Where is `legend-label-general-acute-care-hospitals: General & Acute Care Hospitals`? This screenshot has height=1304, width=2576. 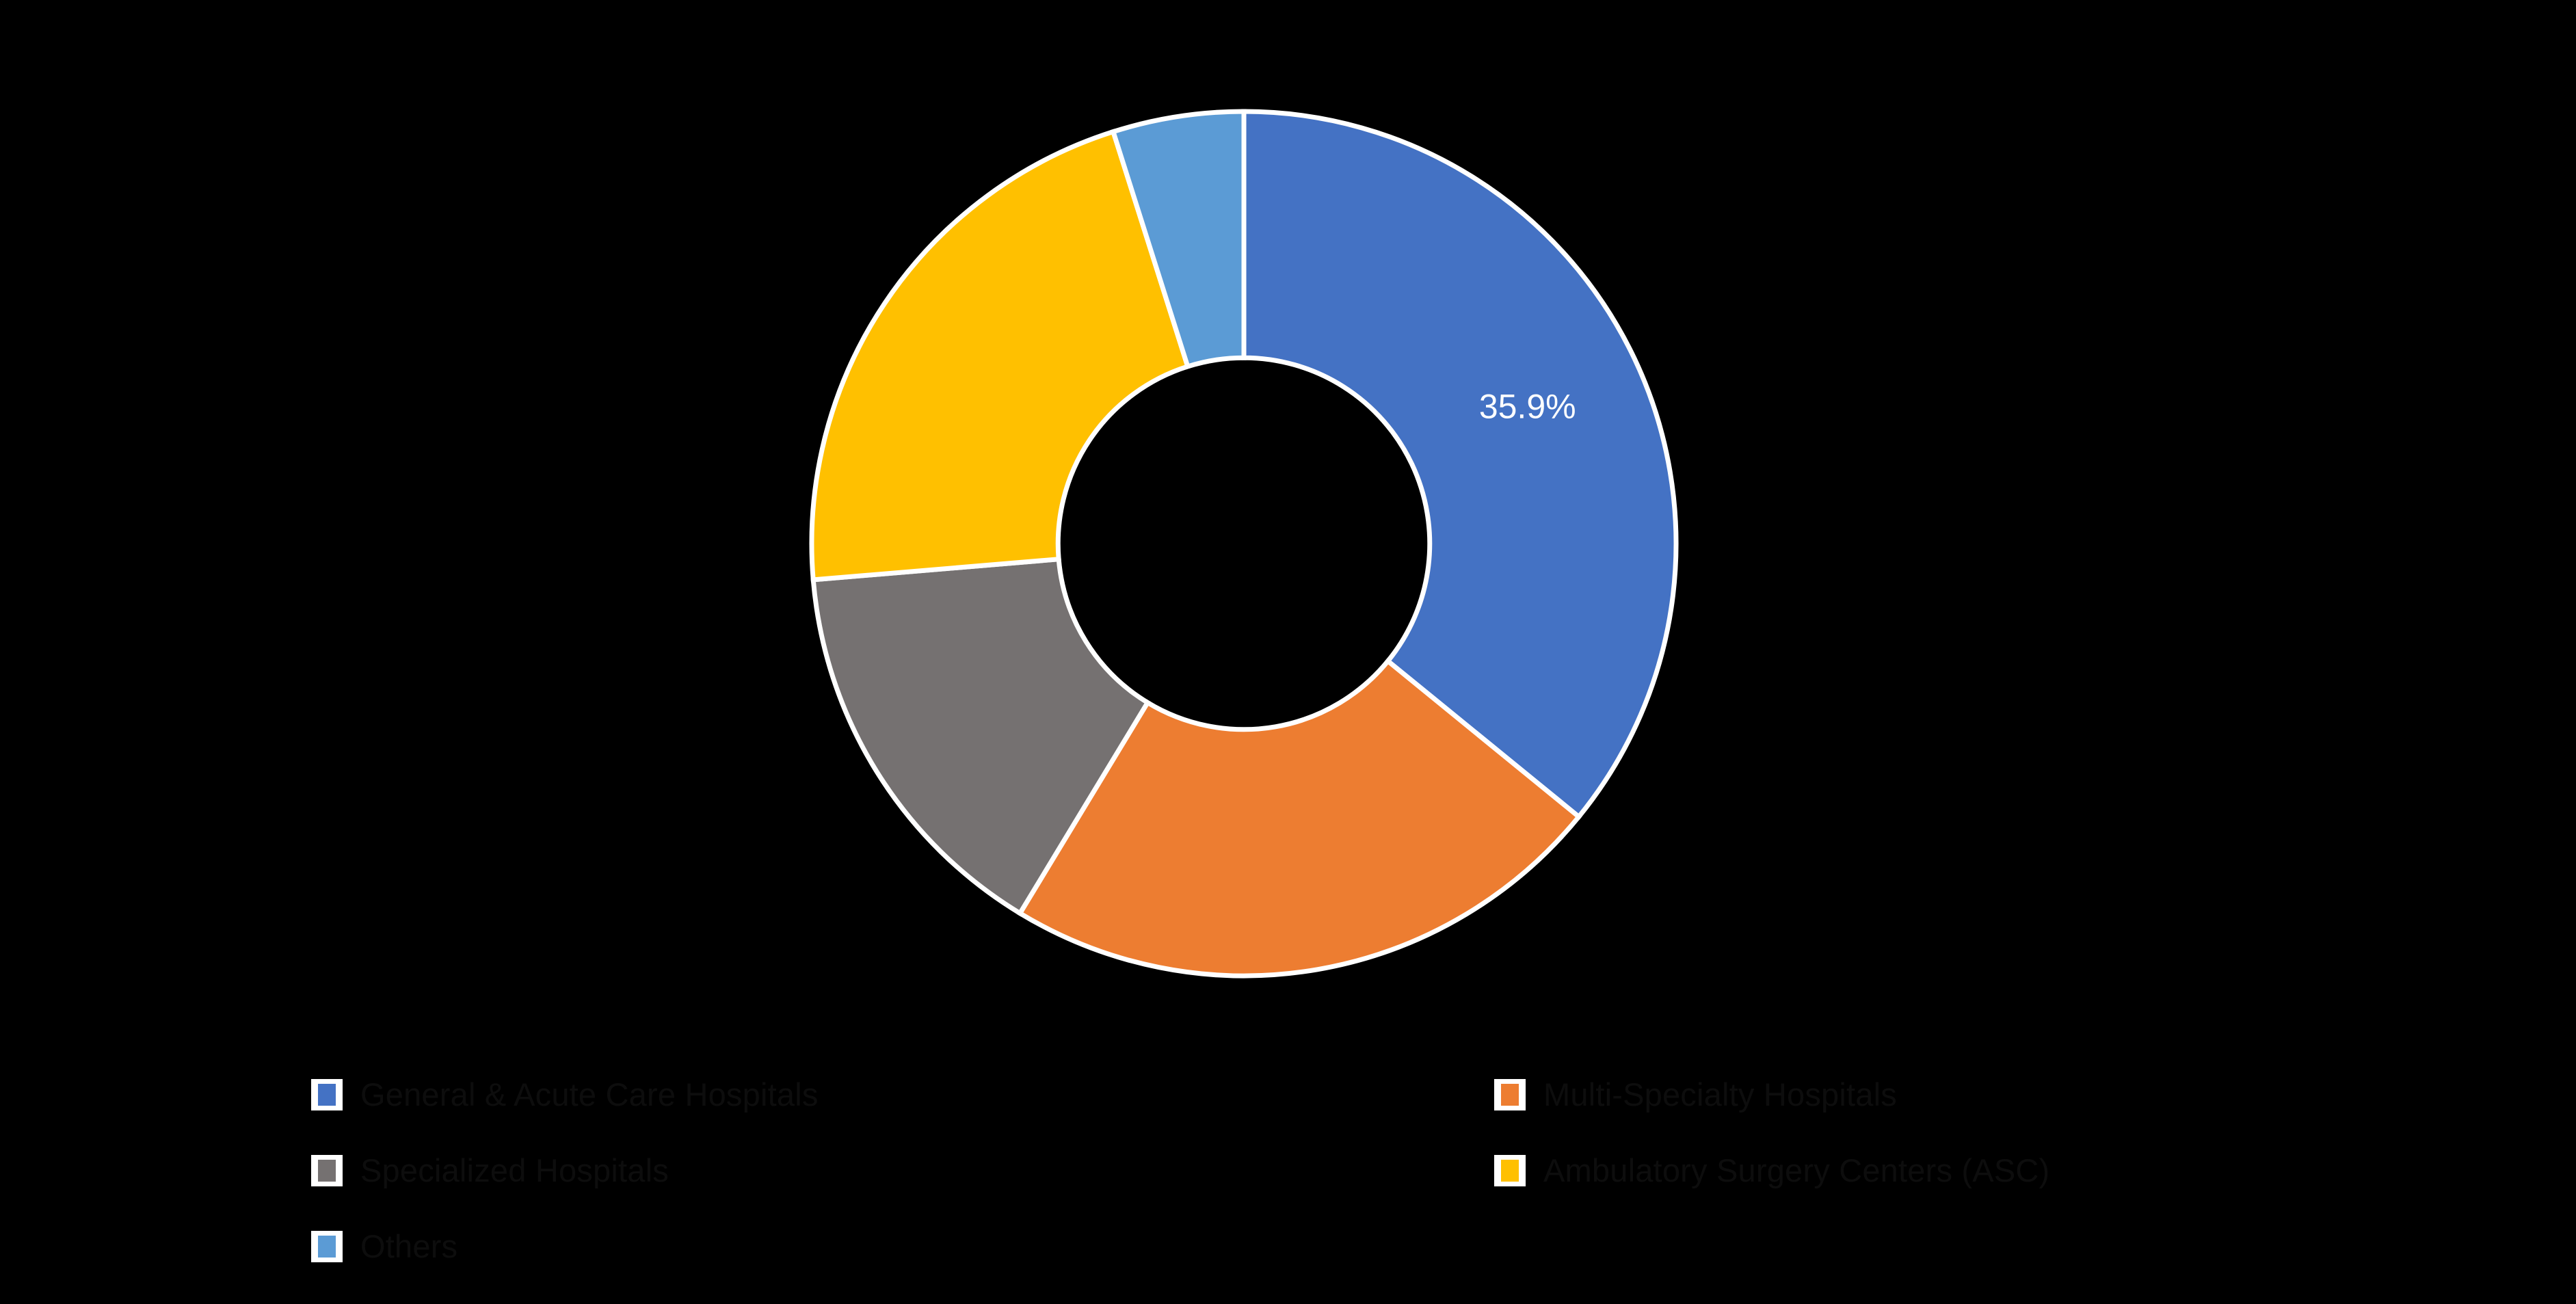
legend-label-general-acute-care-hospitals: General & Acute Care Hospitals is located at coordinates (589, 1094).